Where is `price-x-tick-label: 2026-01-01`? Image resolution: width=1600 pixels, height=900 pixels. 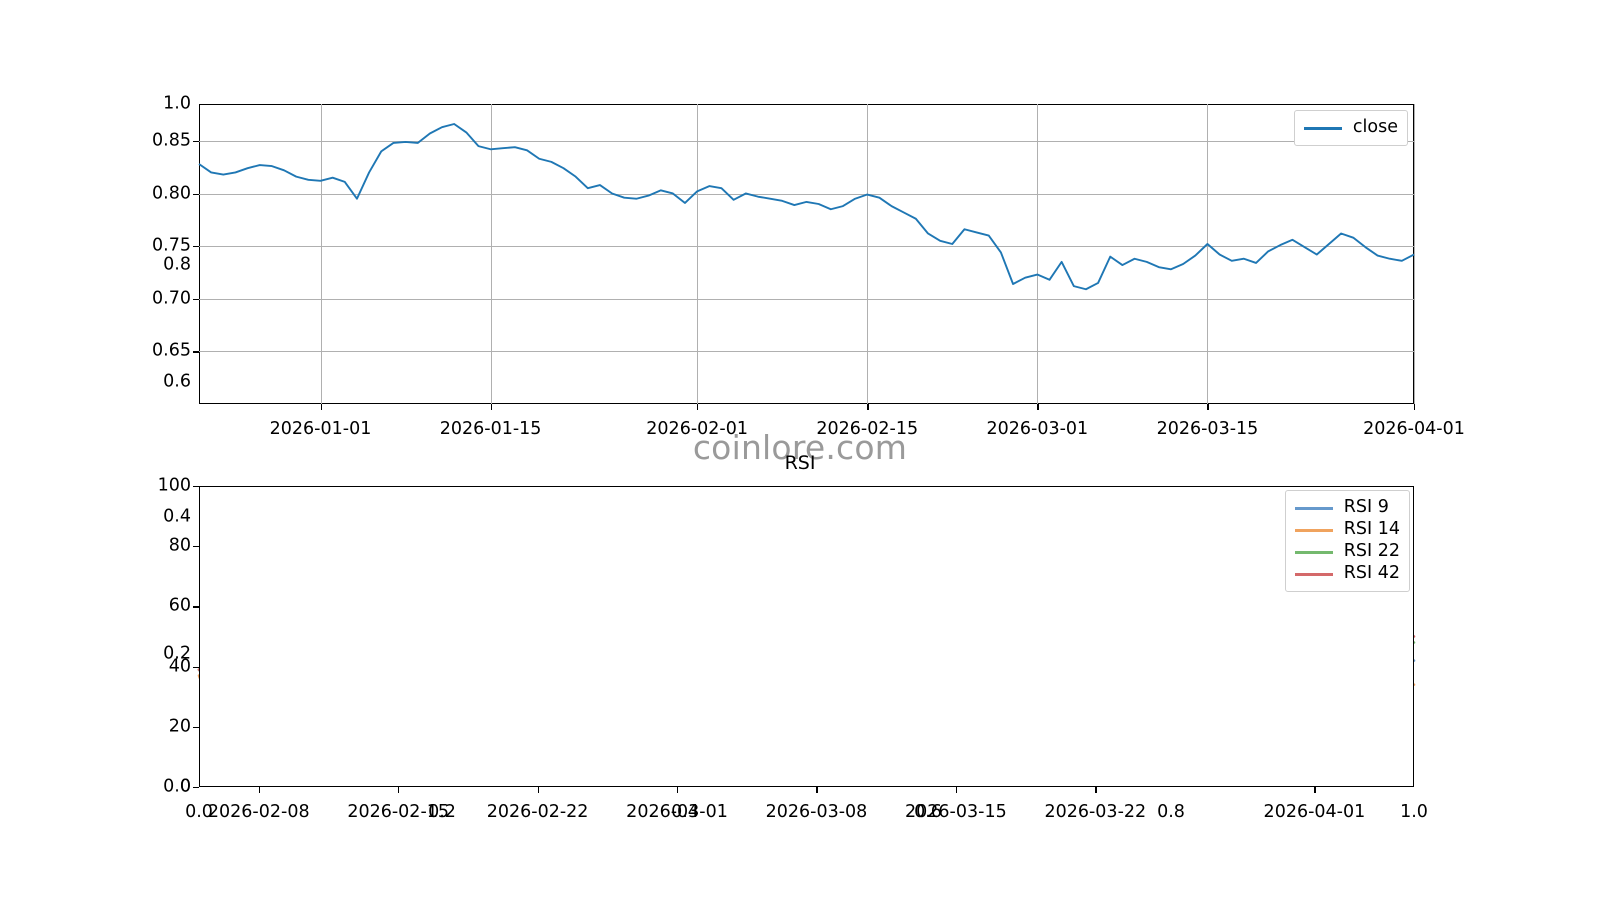
price-x-tick-label: 2026-01-01 is located at coordinates (320, 429).